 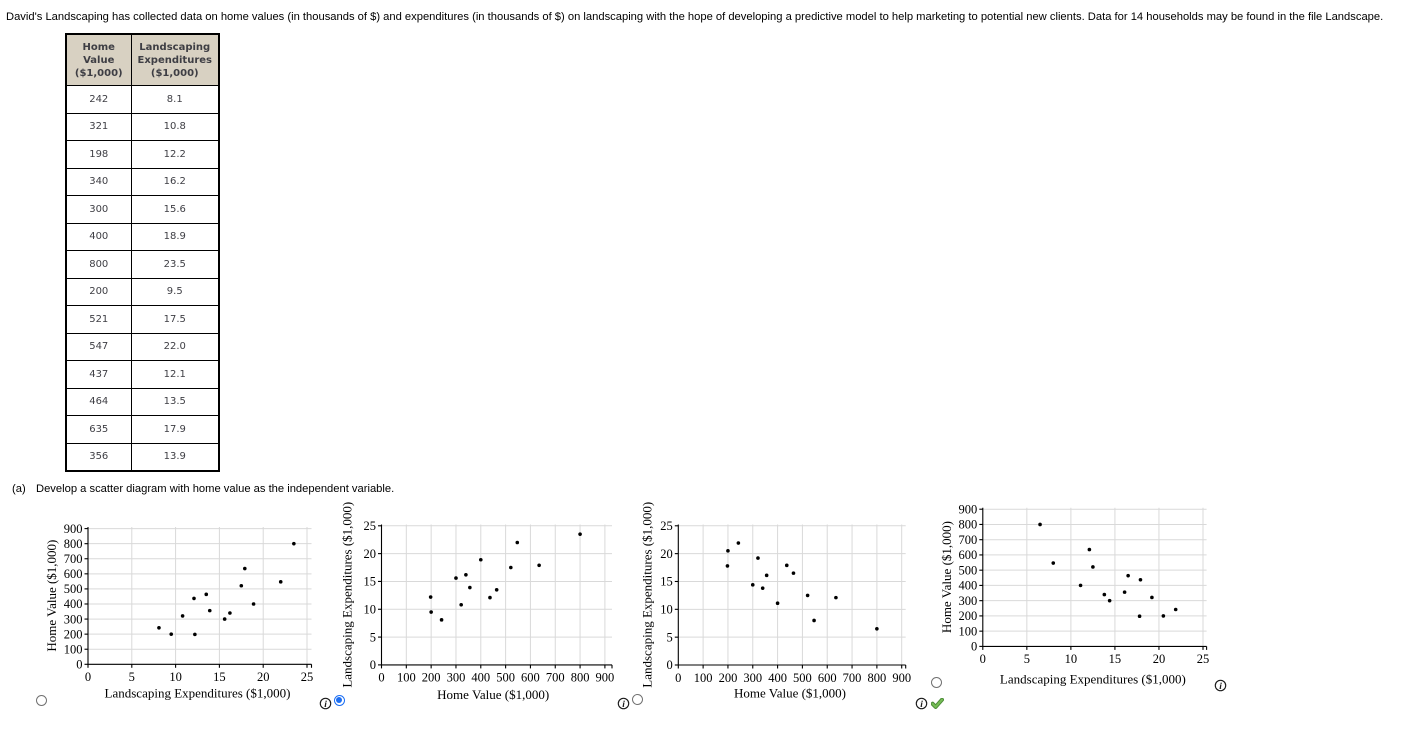 I want to click on table-cell: 198, so click(x=98, y=154).